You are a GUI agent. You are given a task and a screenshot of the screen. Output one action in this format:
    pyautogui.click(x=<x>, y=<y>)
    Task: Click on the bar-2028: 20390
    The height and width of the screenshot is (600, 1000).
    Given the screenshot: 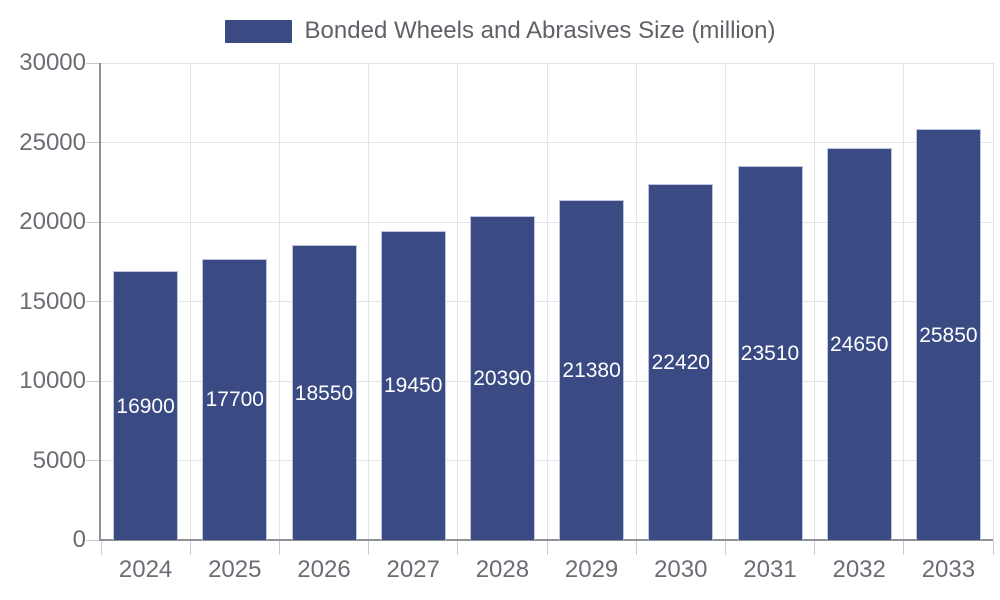 What is the action you would take?
    pyautogui.click(x=502, y=377)
    